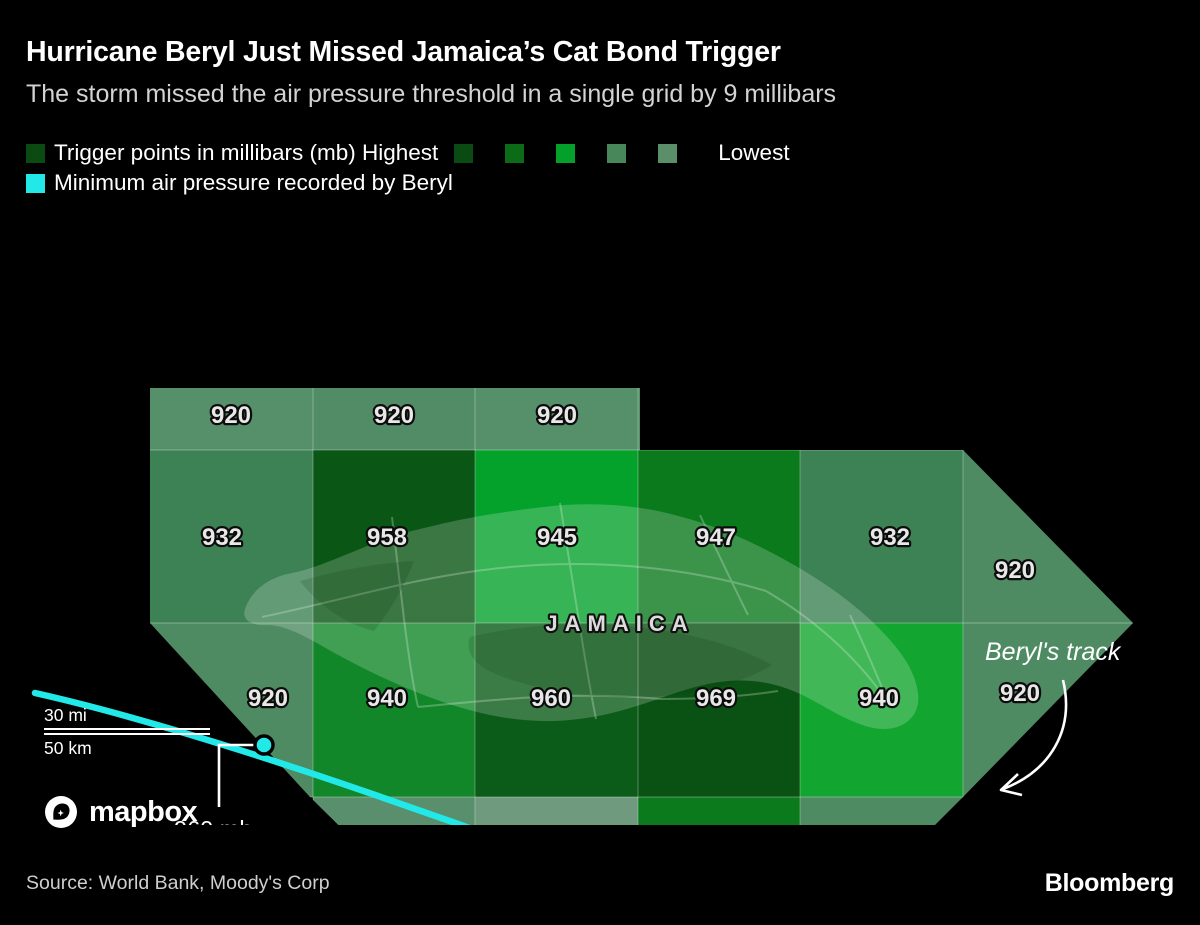 Image resolution: width=1200 pixels, height=925 pixels. I want to click on beryl-track-line, so click(251, 757).